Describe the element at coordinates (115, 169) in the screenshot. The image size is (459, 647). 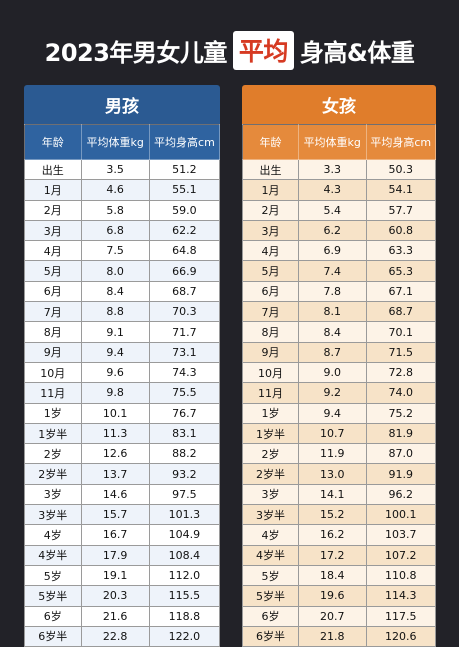
I see `boys-weight-cell: 3.5` at that location.